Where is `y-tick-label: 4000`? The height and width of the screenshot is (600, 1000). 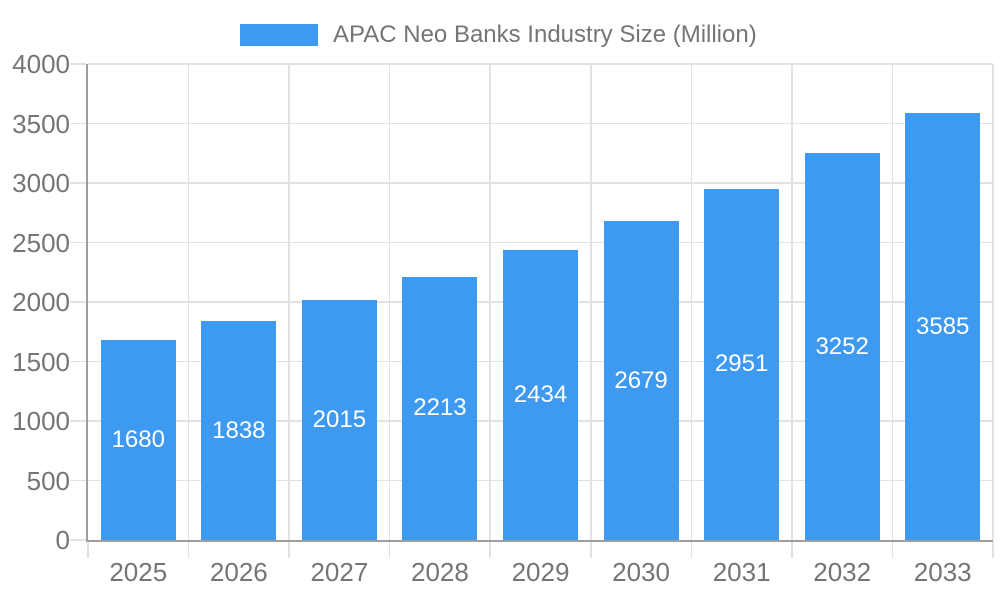 y-tick-label: 4000 is located at coordinates (41, 64).